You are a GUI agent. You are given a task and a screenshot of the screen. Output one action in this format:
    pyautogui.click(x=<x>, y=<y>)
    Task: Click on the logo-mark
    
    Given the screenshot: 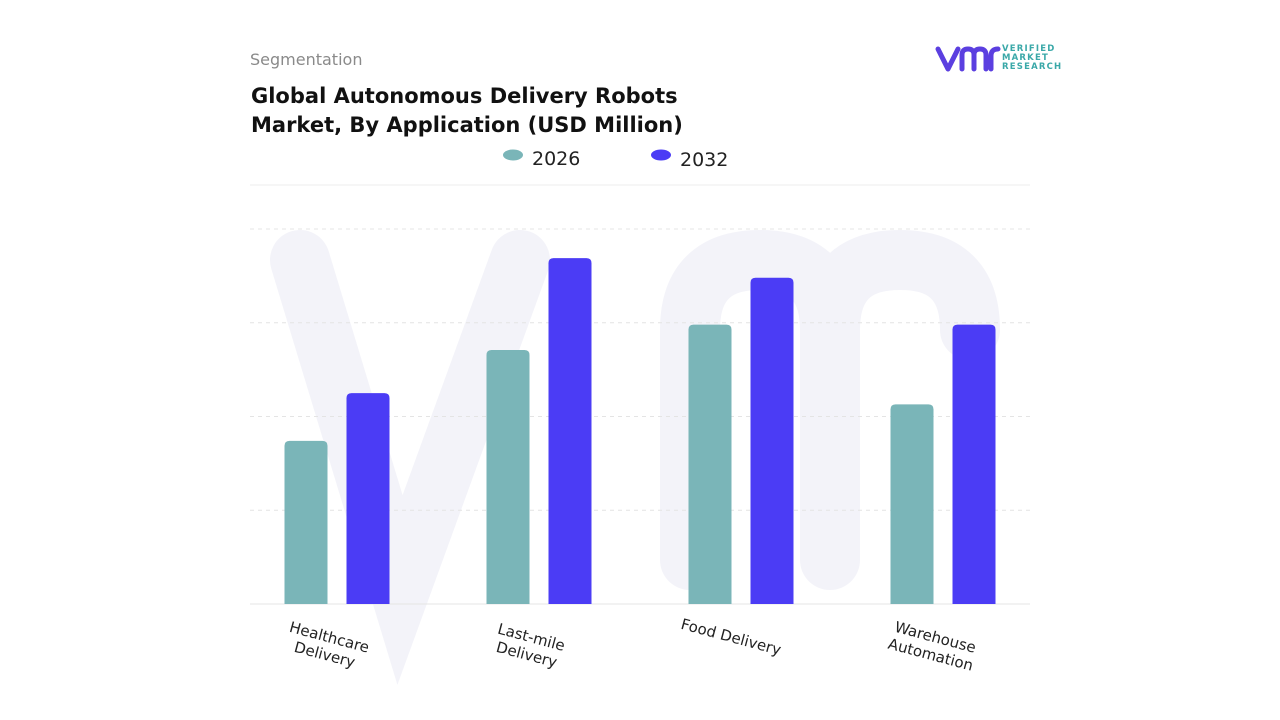 What is the action you would take?
    pyautogui.click(x=968, y=59)
    